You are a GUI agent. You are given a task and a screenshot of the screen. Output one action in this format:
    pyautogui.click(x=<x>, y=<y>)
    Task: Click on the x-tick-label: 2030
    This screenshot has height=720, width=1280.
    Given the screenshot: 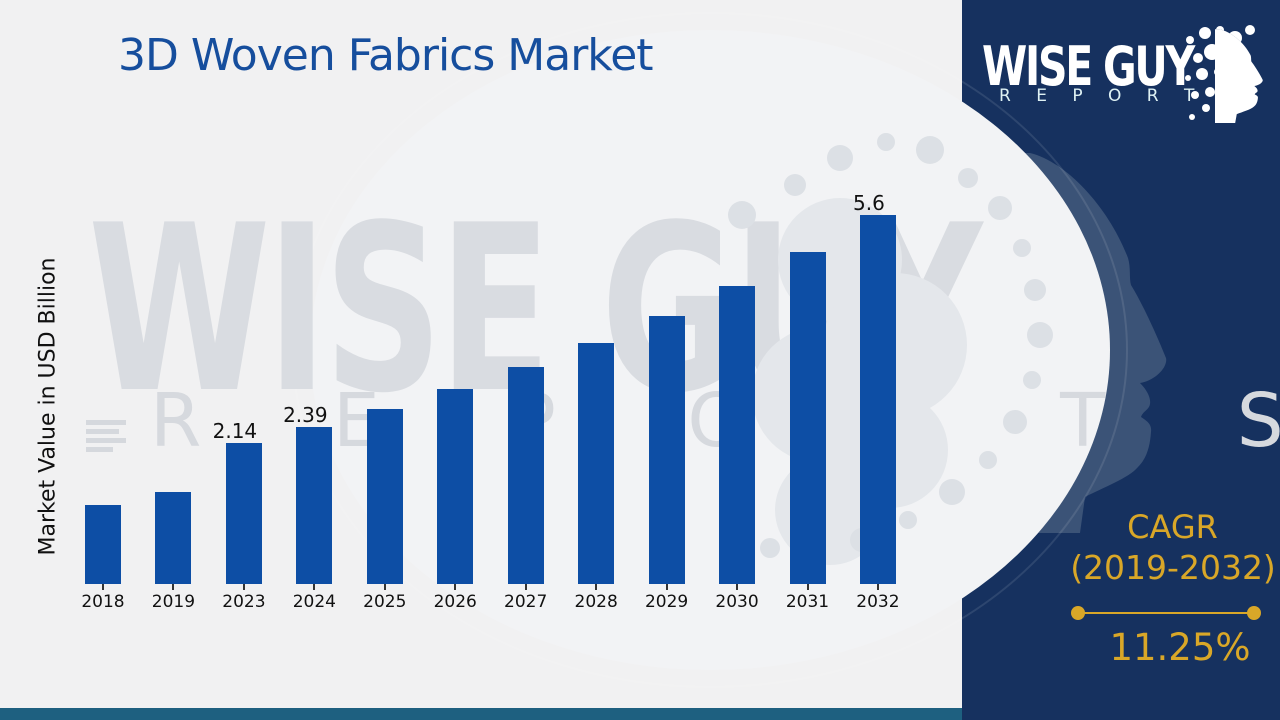 What is the action you would take?
    pyautogui.click(x=737, y=602)
    